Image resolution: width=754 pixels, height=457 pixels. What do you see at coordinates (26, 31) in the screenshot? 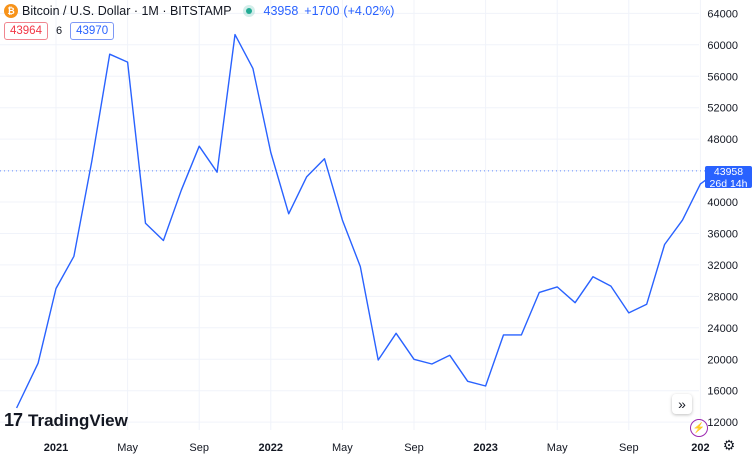
I see `sell-price-button: 43964` at bounding box center [26, 31].